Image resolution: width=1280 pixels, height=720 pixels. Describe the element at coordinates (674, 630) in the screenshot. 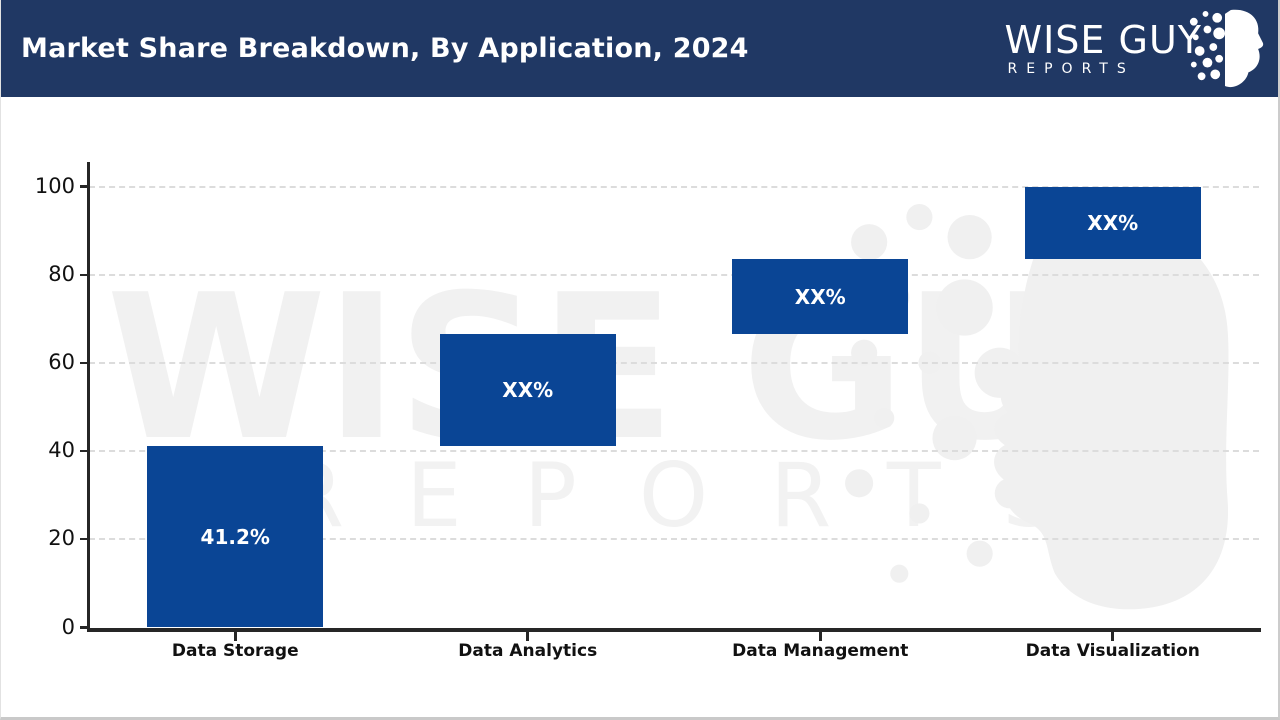

I see `x-axis-line` at that location.